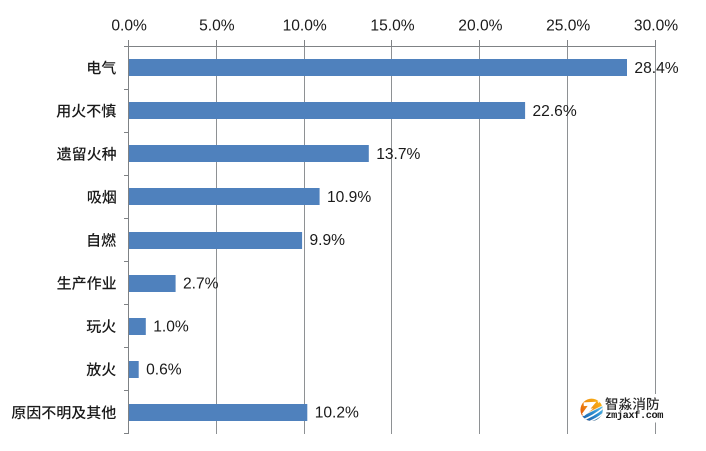  I want to click on svg-text: 10.2%, so click(337, 413).